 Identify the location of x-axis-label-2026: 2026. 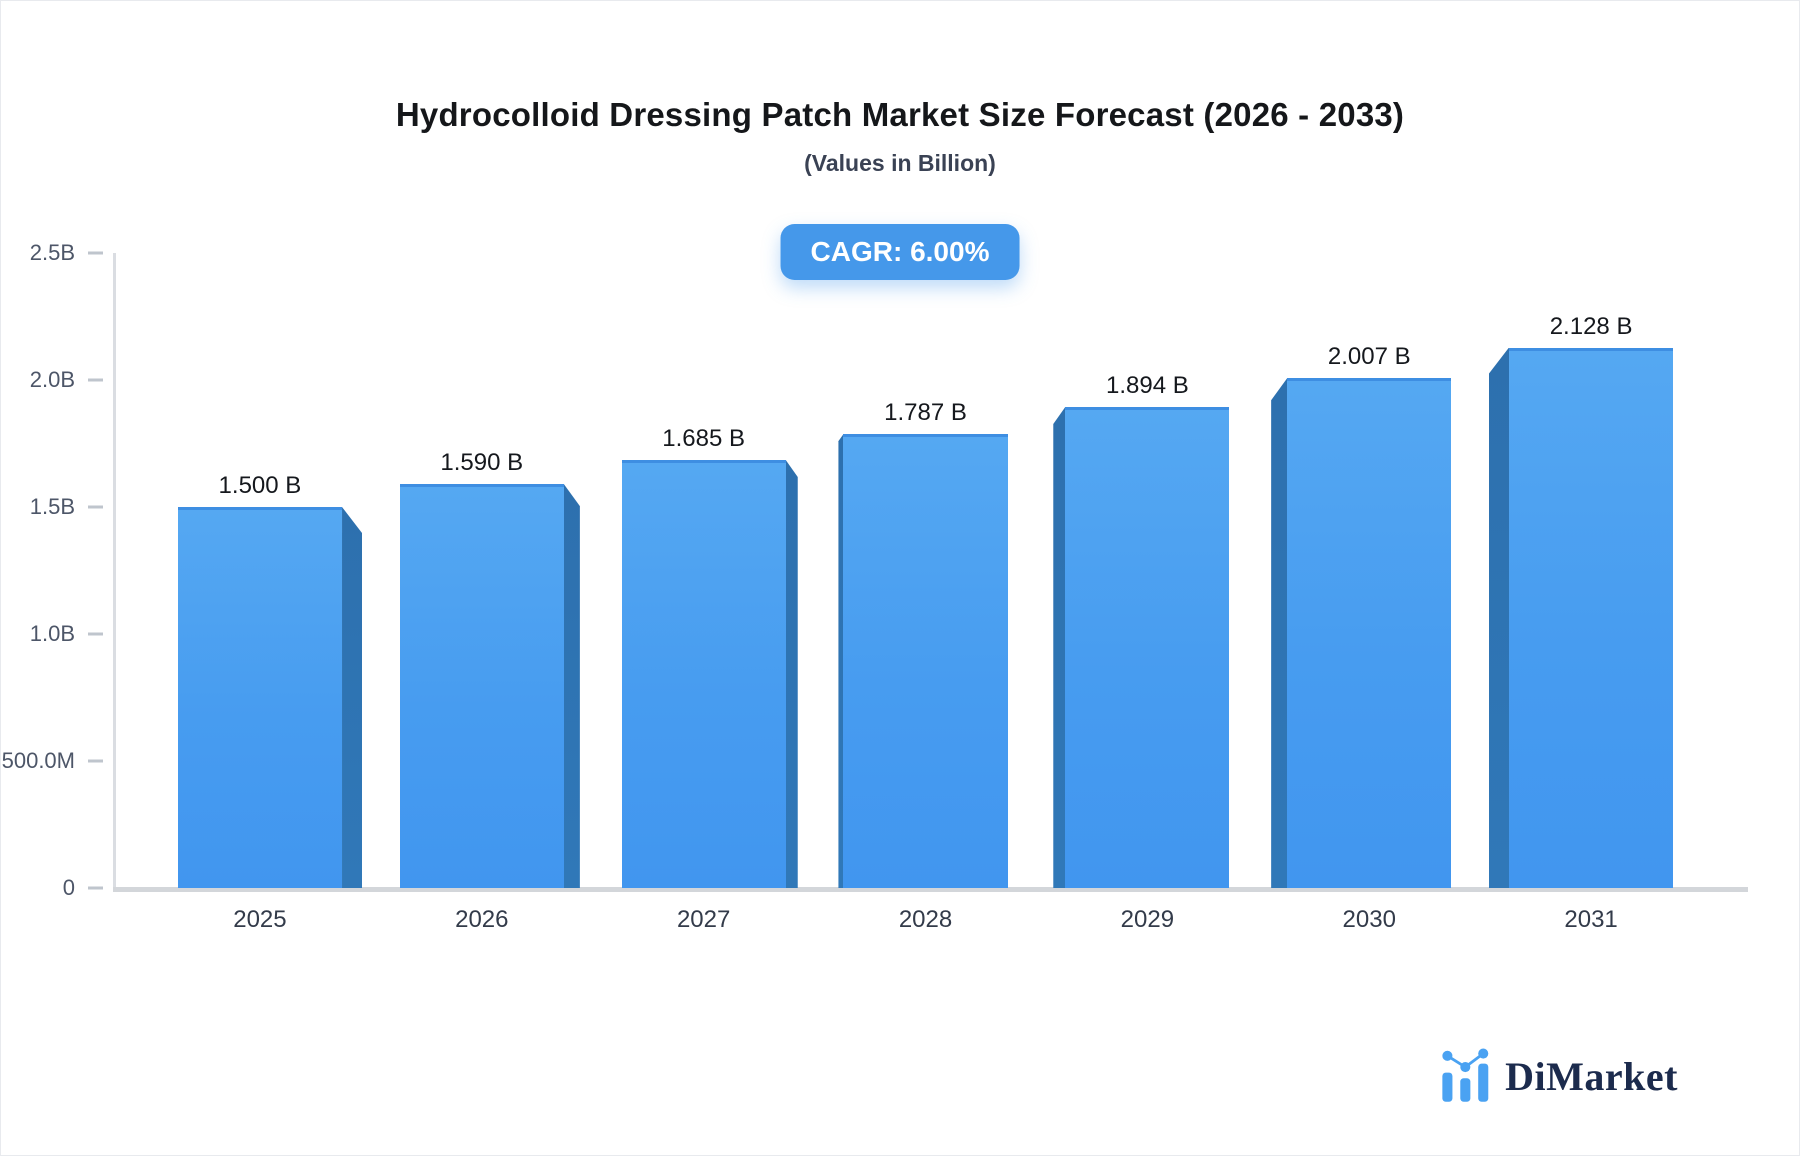
(482, 919).